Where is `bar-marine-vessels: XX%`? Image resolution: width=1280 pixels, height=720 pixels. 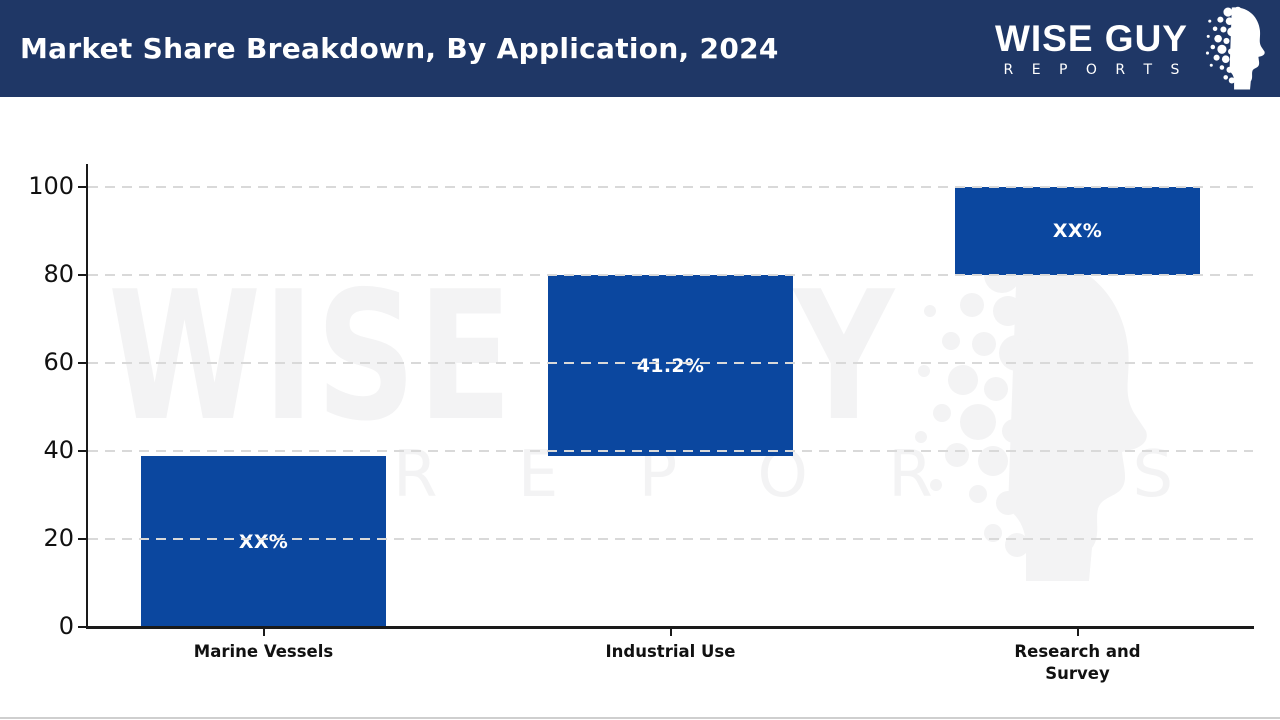
bar-marine-vessels: XX% is located at coordinates (263, 541).